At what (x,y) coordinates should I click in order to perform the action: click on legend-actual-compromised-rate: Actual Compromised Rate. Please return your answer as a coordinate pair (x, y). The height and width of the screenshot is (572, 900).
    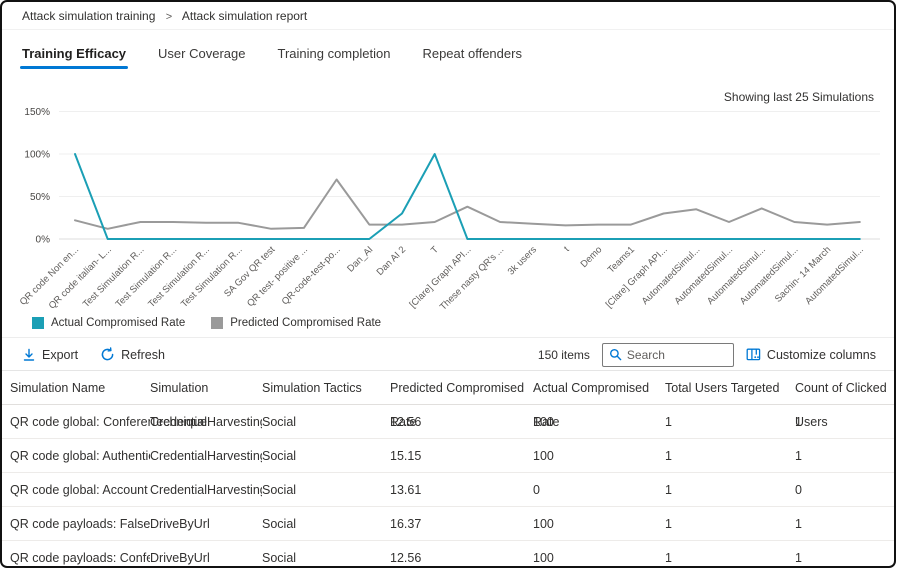
    Looking at the image, I should click on (108, 323).